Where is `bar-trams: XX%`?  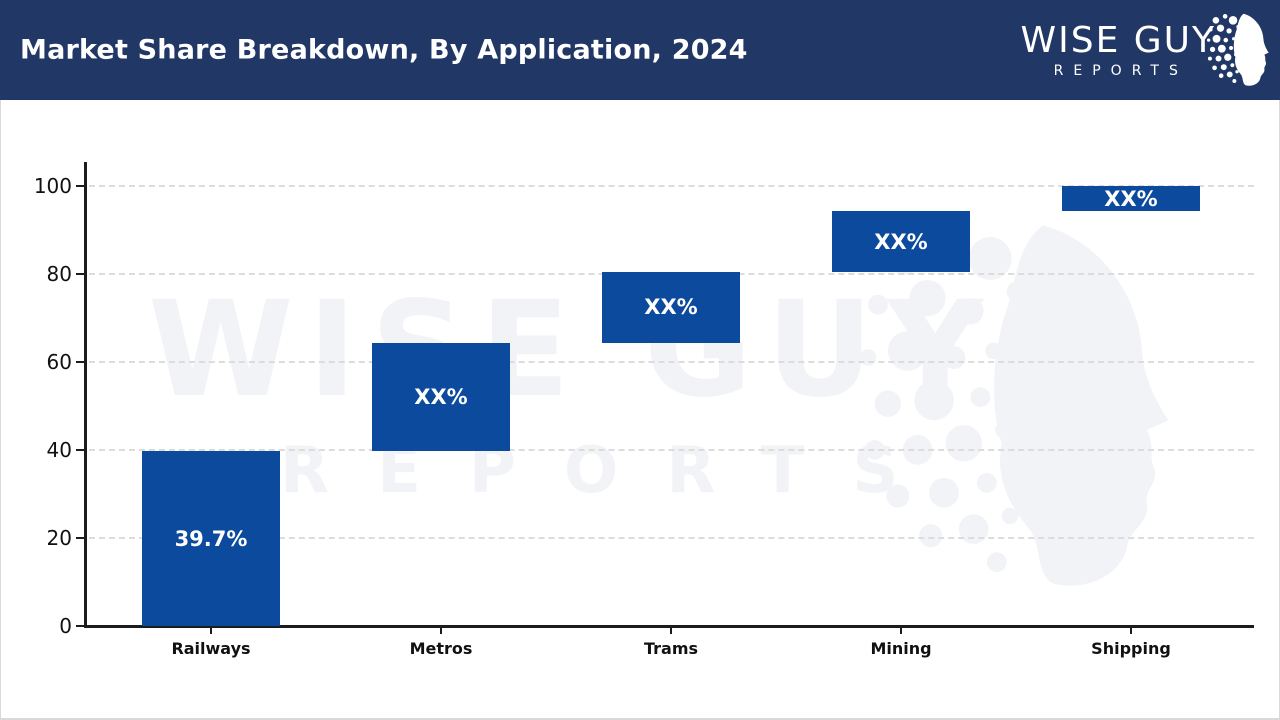 bar-trams: XX% is located at coordinates (671, 307).